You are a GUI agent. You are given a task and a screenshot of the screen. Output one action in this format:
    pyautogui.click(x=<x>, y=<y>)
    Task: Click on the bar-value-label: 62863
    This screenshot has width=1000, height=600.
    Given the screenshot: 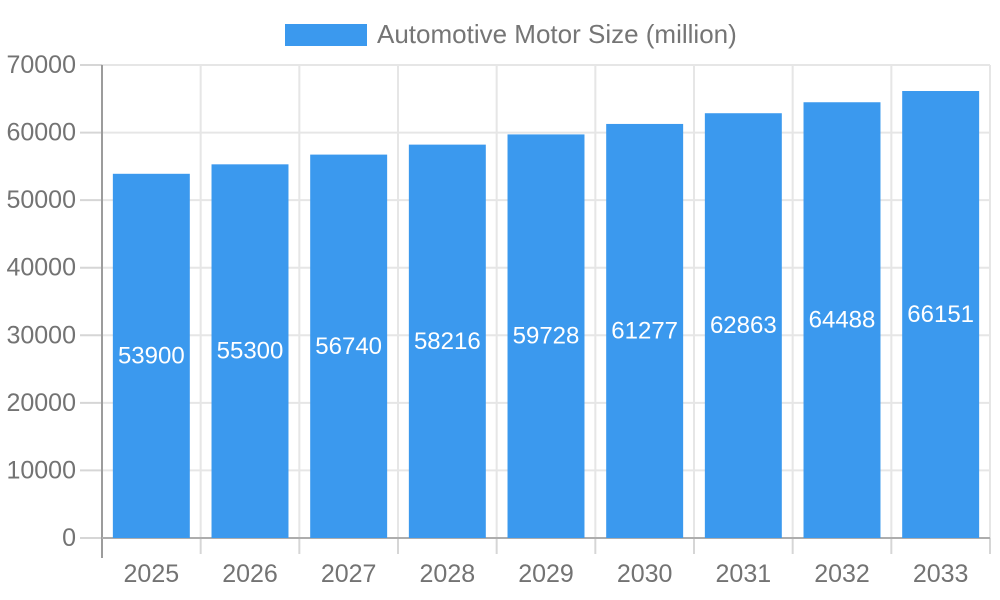 What is the action you would take?
    pyautogui.click(x=743, y=325)
    